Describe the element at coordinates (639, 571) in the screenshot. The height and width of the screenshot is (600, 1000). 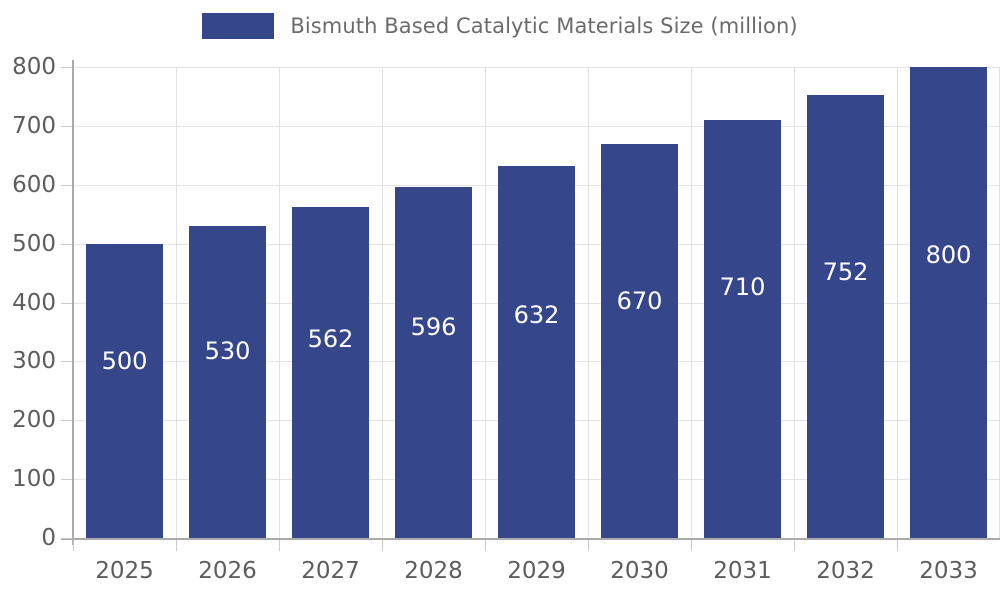
I see `x-tick-label: 2030` at that location.